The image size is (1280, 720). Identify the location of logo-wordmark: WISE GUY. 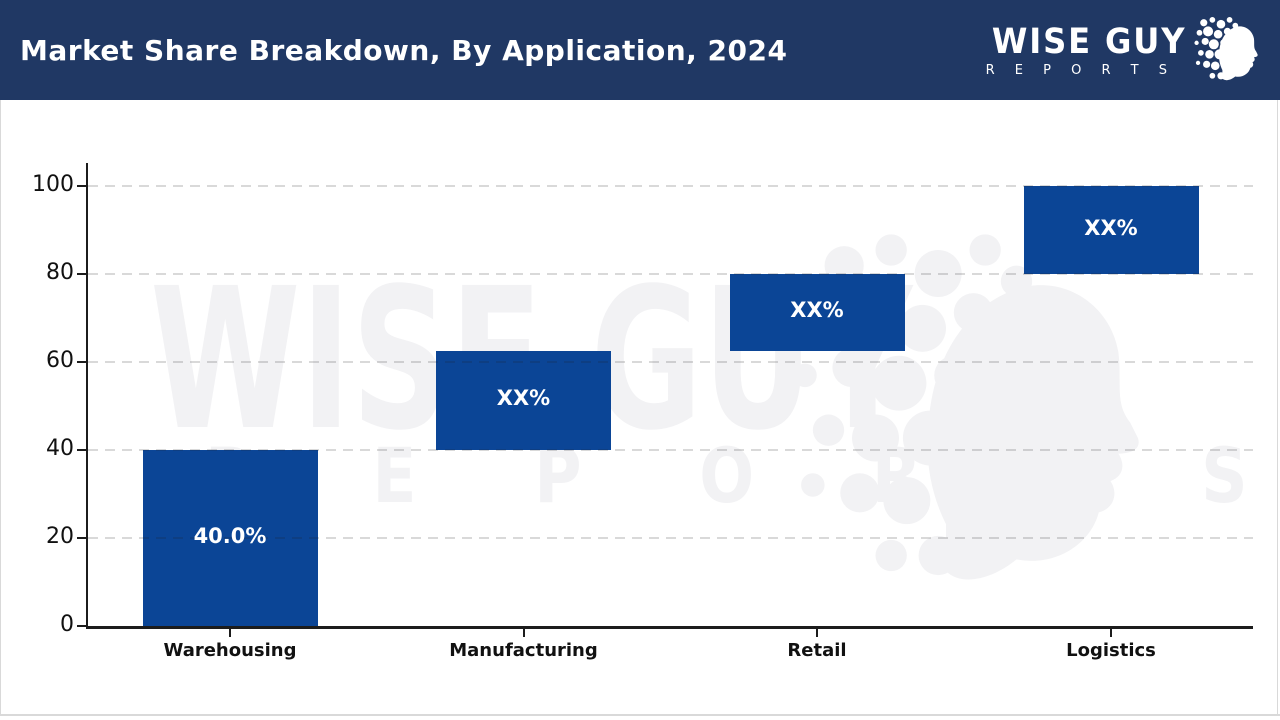
(1088, 42).